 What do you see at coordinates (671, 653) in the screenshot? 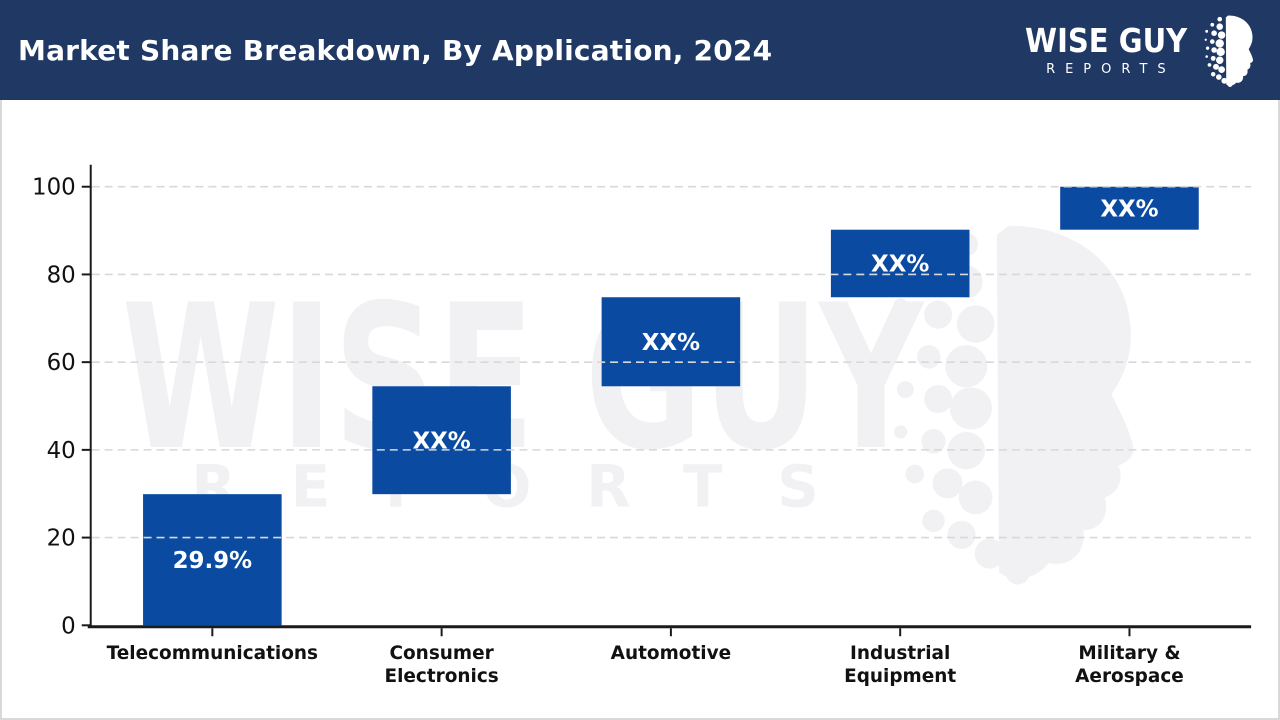
I see `x-category-label-automotive: Automotive` at bounding box center [671, 653].